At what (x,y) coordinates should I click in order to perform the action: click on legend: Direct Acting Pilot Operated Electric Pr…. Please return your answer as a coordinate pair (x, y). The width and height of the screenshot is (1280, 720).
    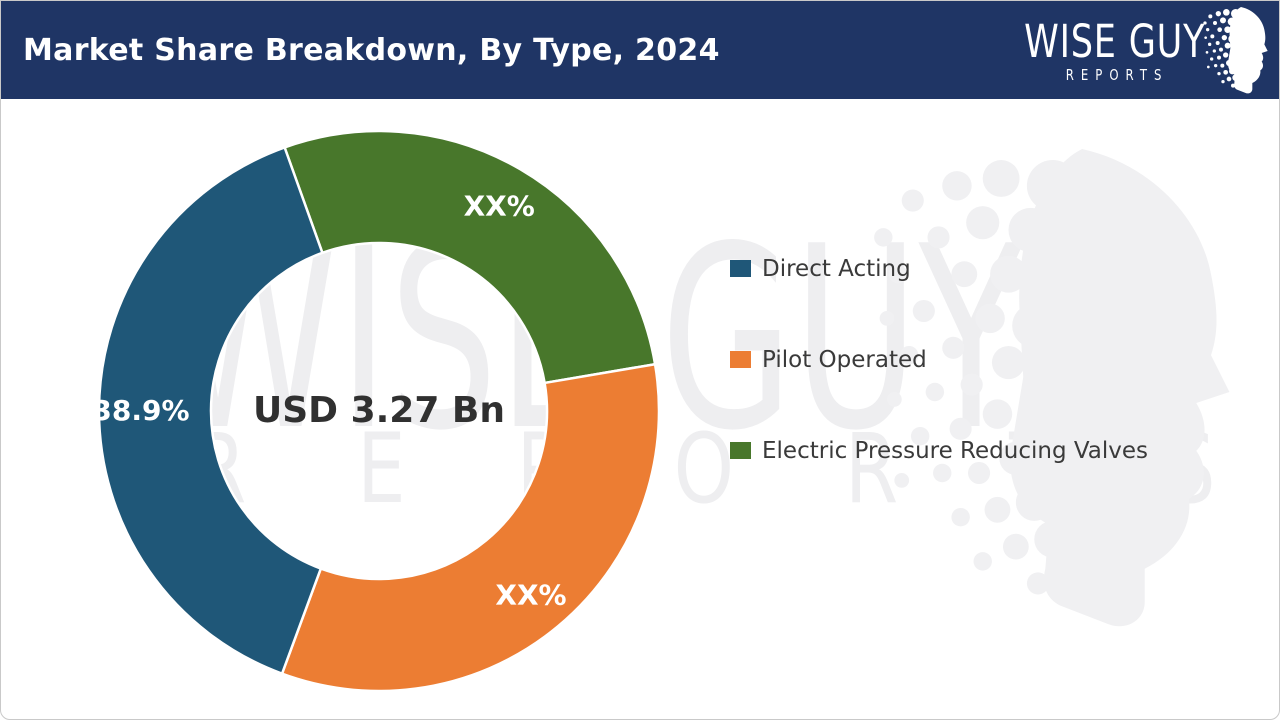
    Looking at the image, I should click on (939, 360).